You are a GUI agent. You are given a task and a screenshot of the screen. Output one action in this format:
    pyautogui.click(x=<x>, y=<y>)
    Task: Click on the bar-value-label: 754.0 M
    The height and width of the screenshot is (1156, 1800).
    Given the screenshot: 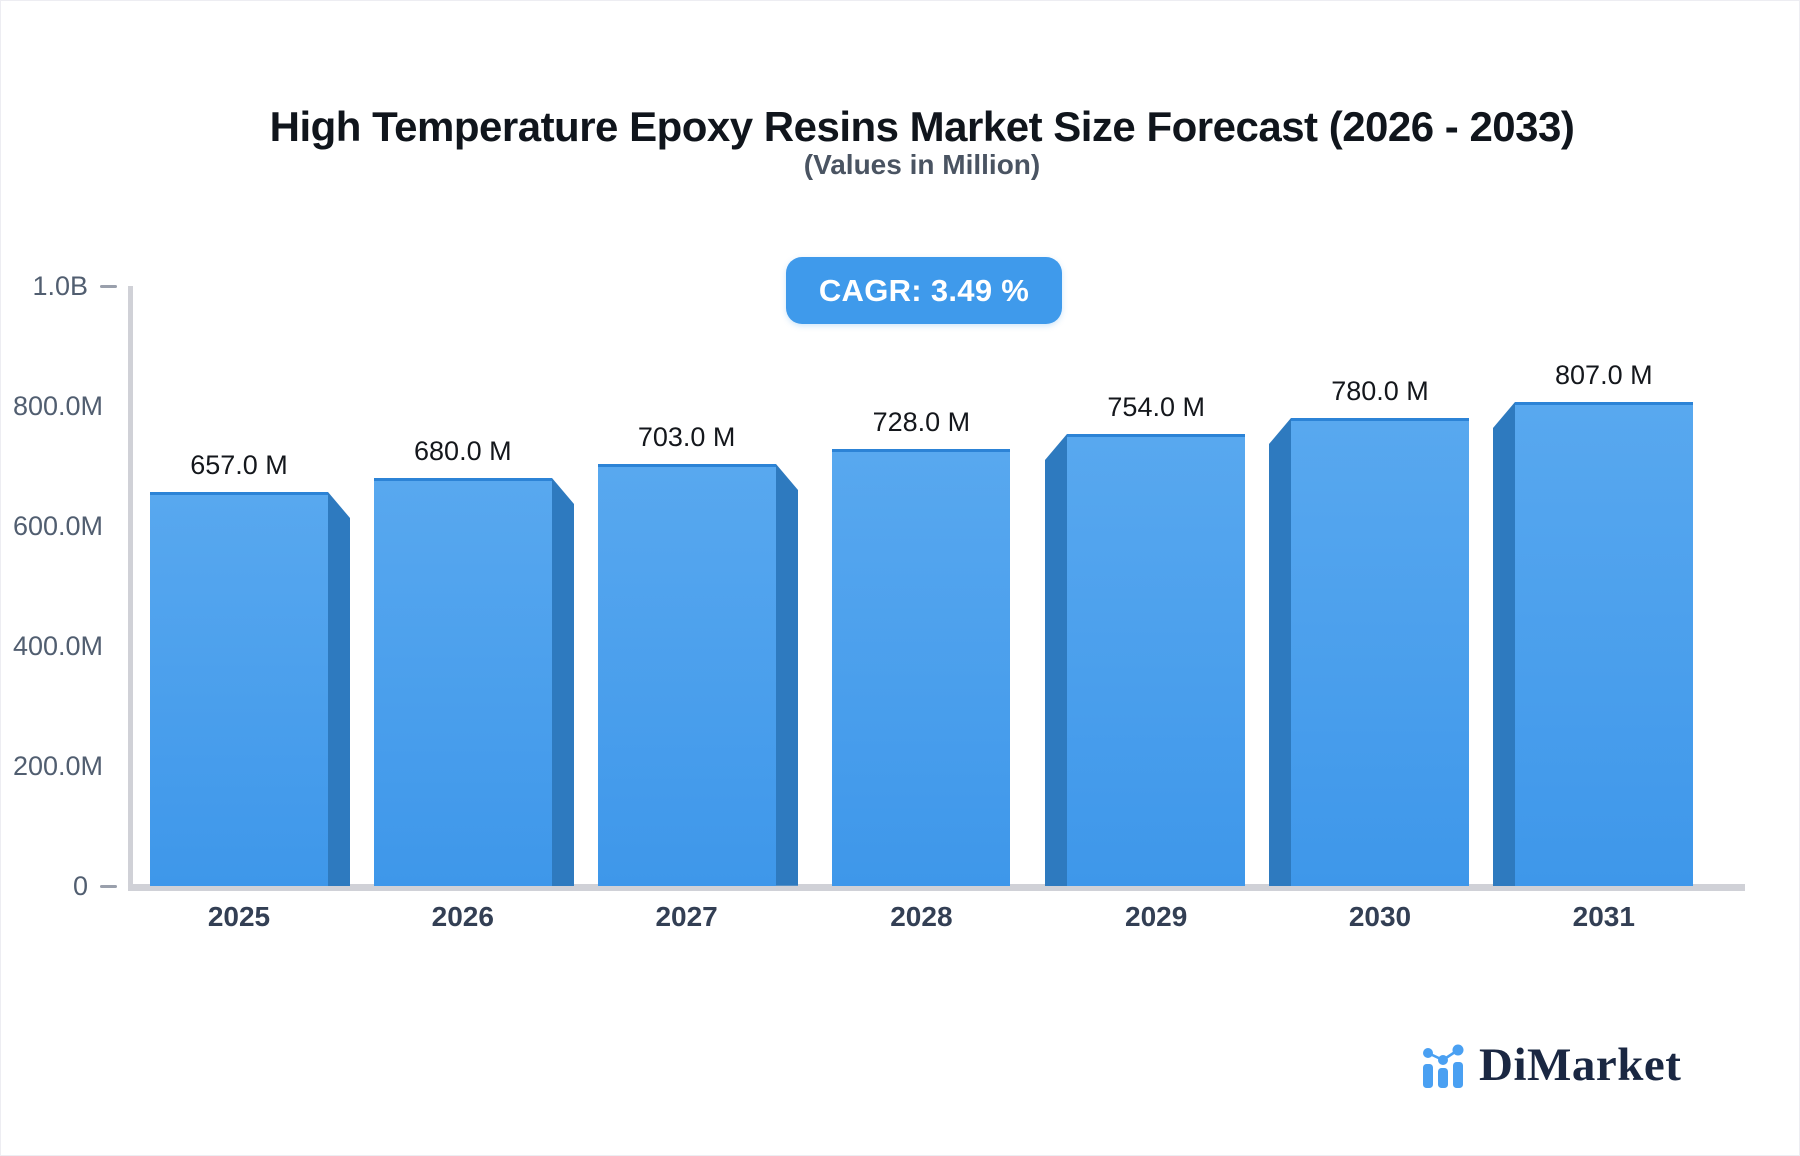 What is the action you would take?
    pyautogui.click(x=1156, y=406)
    